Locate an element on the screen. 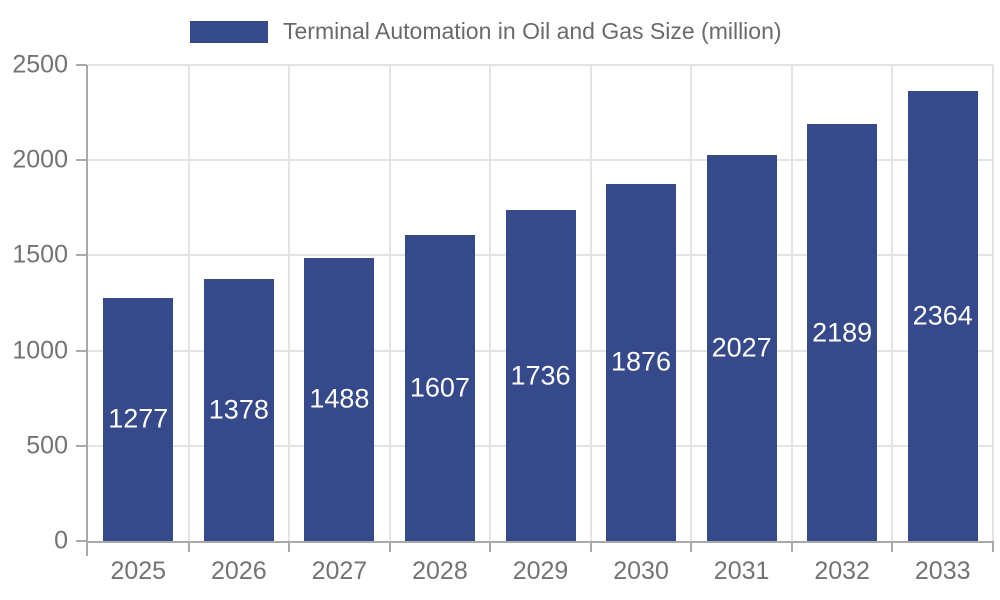 The height and width of the screenshot is (600, 1000). bar-2032: 2189 is located at coordinates (842, 332).